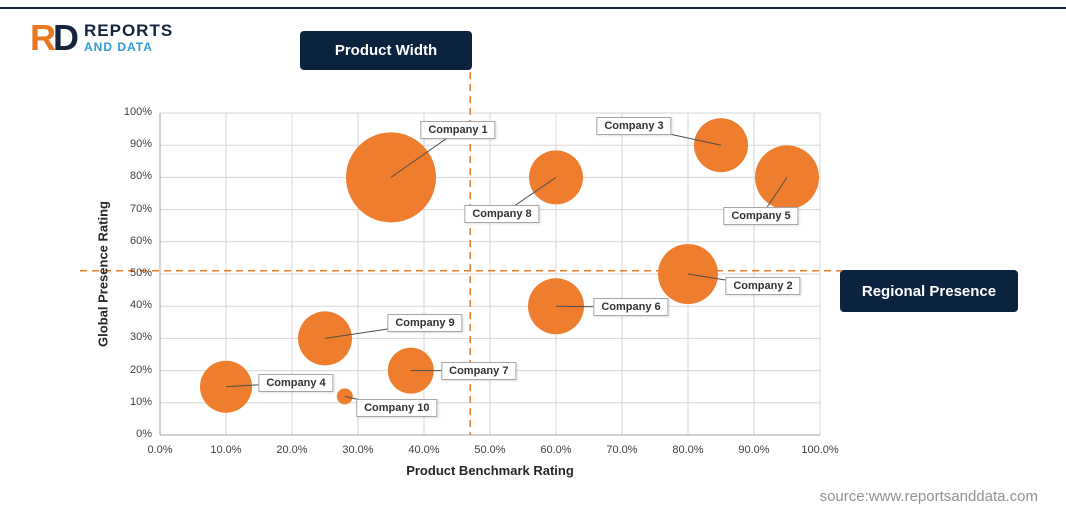 This screenshot has height=528, width=1066. Describe the element at coordinates (490, 450) in the screenshot. I see `x-tick-label: 50.0%` at that location.